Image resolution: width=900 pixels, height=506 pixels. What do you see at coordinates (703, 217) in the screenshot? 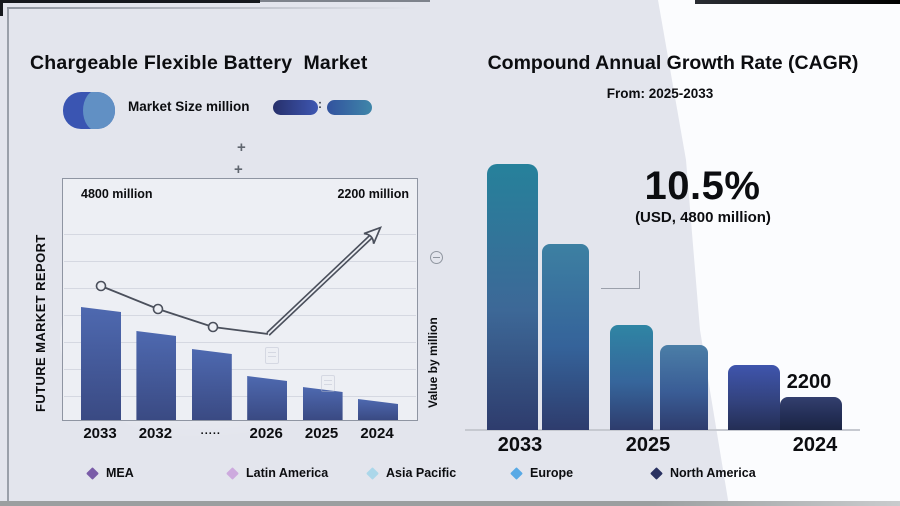
I see `cagr-detail: (USD, 4800 million)` at bounding box center [703, 217].